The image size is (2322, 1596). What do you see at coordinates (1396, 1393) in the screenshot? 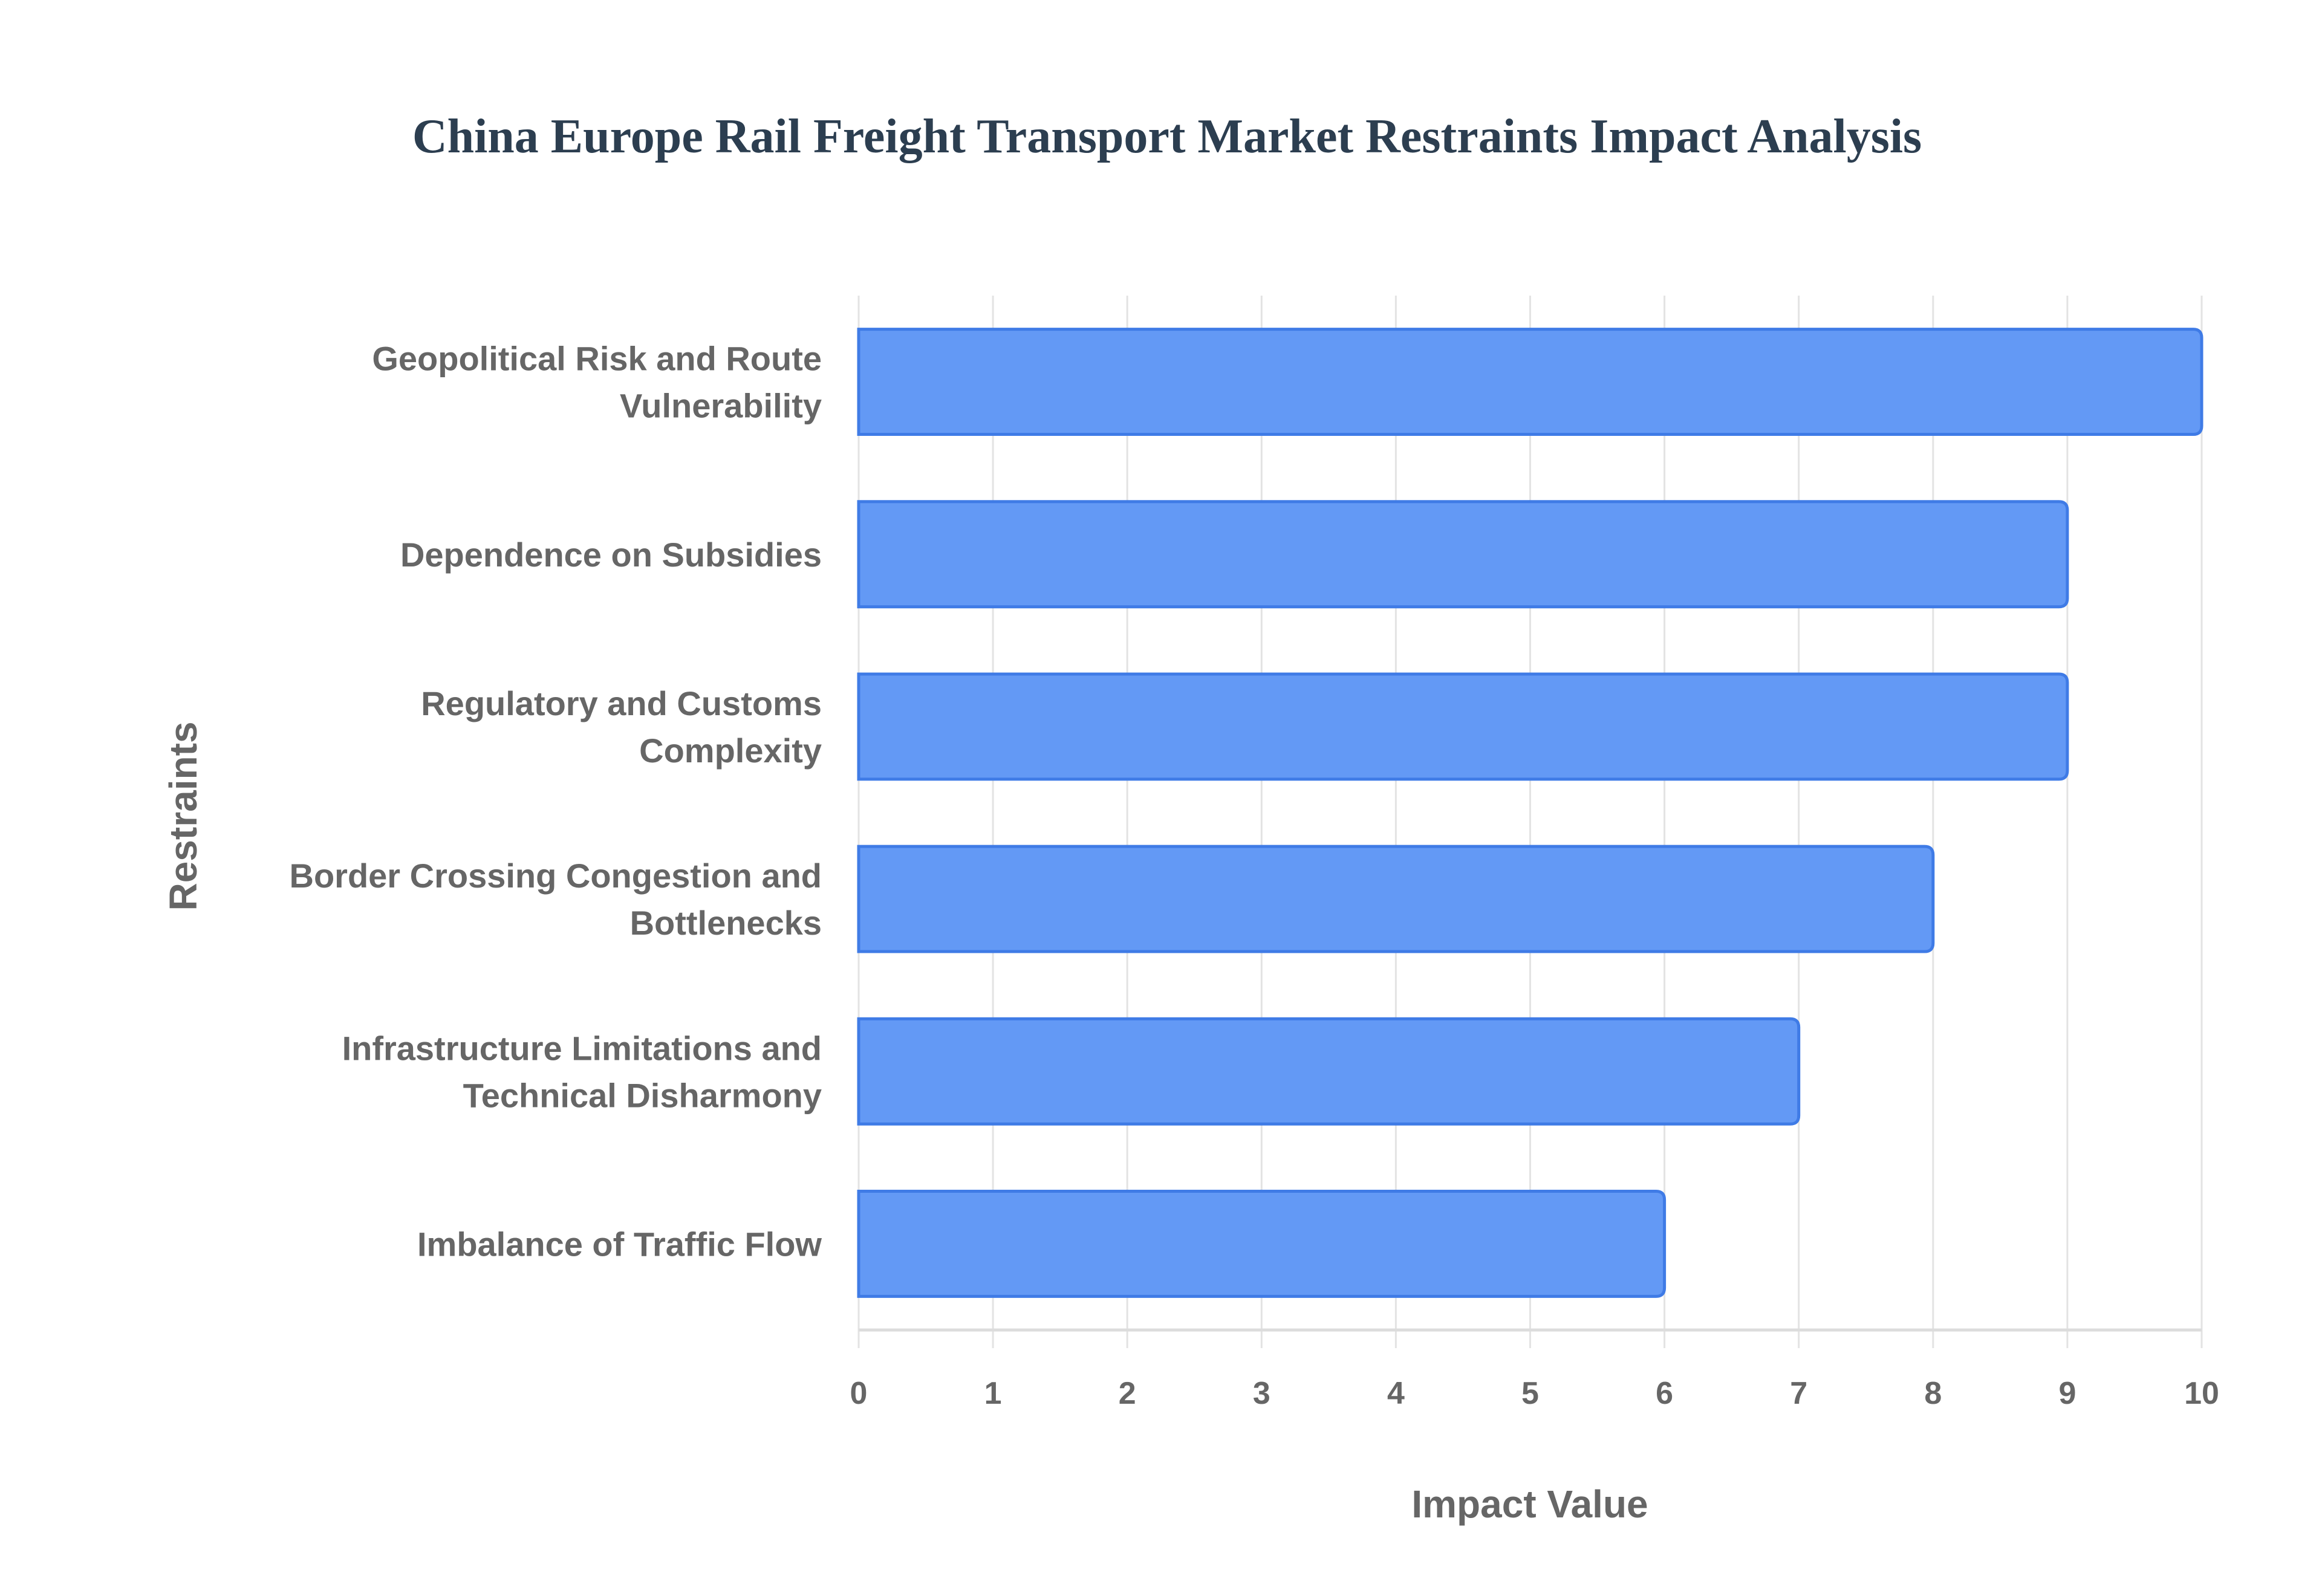
I see `x-tick-label: 4` at bounding box center [1396, 1393].